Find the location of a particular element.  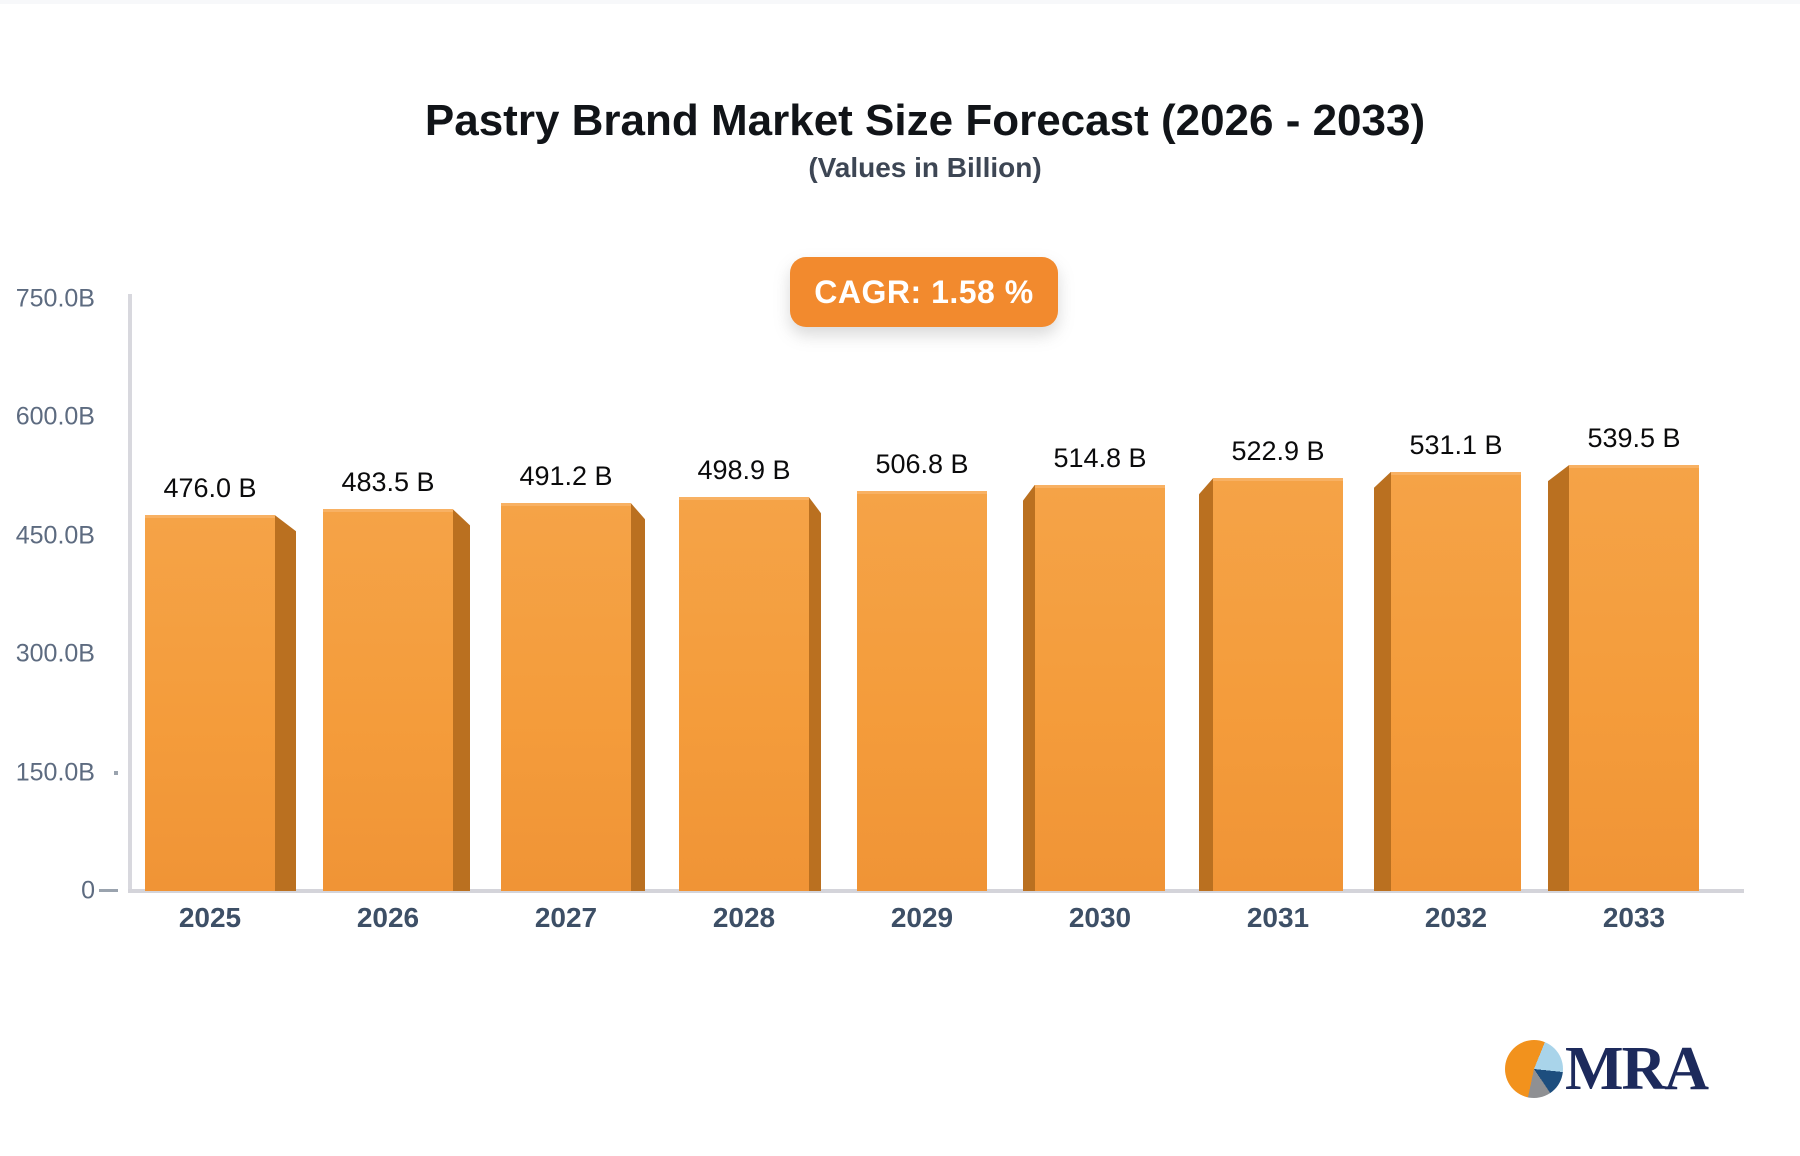

x-axis-baseline is located at coordinates (936, 891).